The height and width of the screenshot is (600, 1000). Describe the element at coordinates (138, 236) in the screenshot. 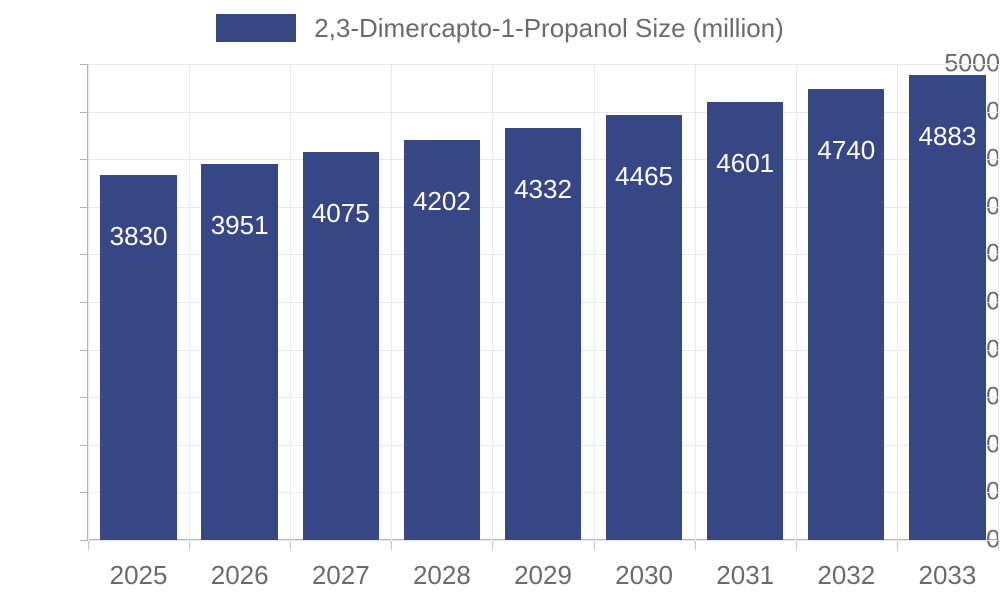

I see `bar-value-label: 3830` at that location.